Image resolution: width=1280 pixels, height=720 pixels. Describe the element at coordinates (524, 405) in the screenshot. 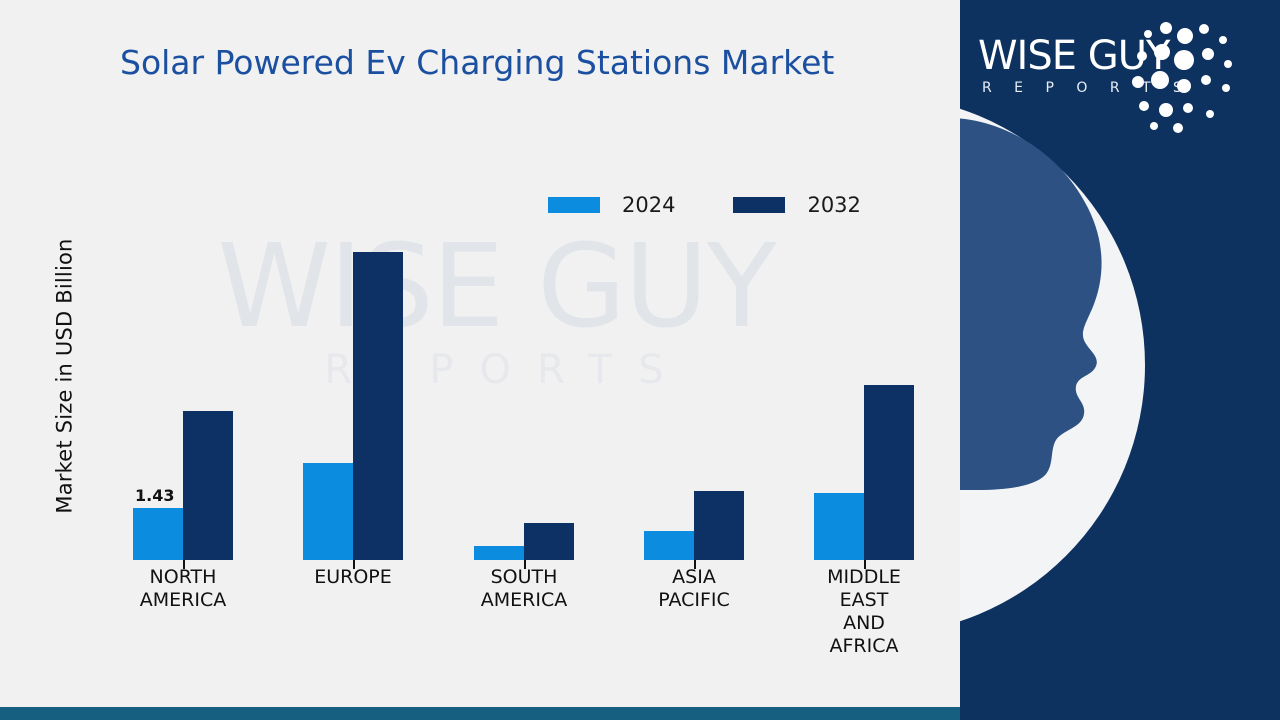

I see `bar-group: SOUTH AMERICA` at that location.